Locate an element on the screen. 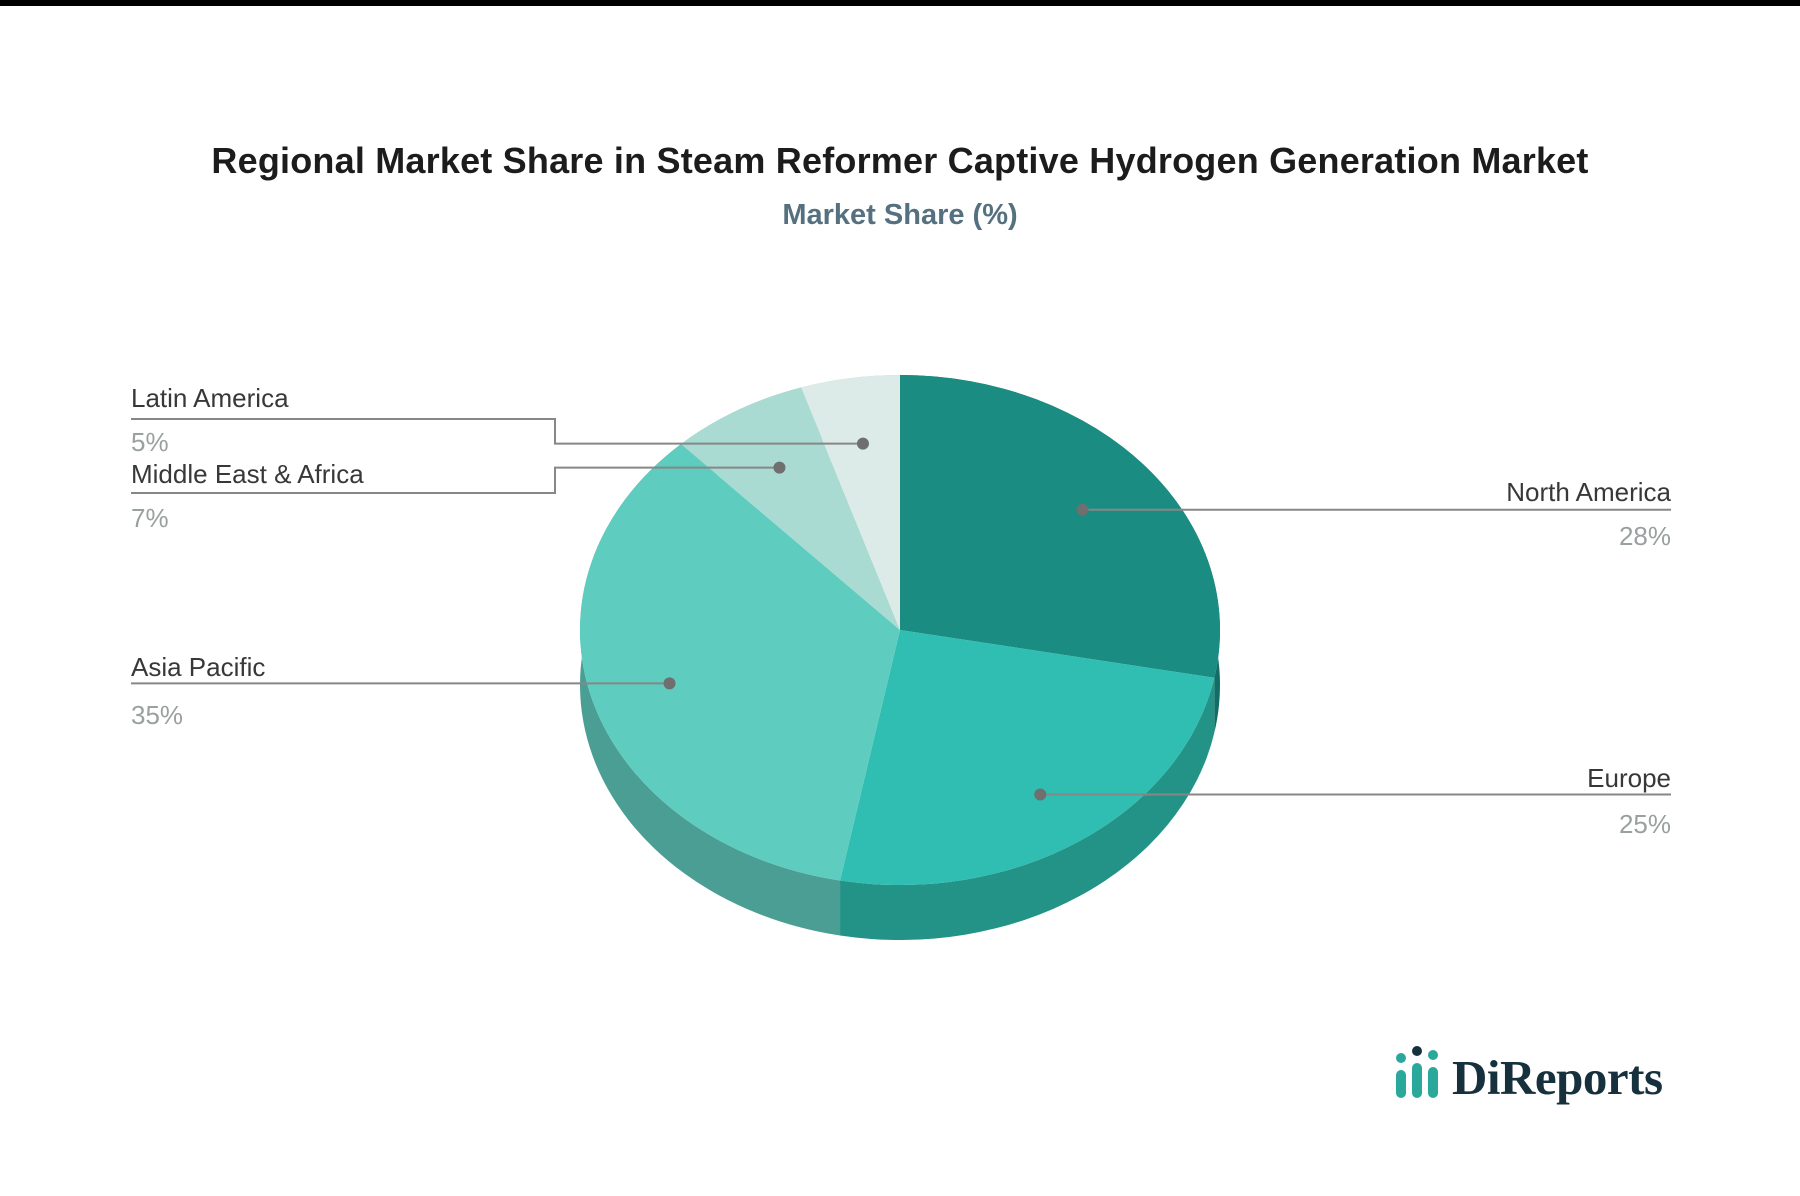 The width and height of the screenshot is (1800, 1196). slice-label-latin-america: Latin America is located at coordinates (210, 398).